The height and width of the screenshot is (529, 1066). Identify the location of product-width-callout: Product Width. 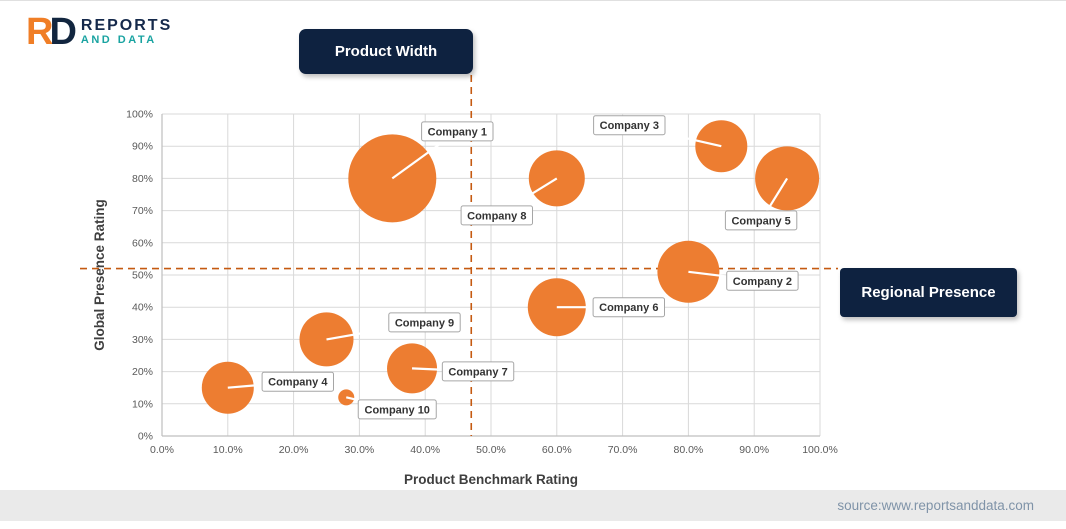
(386, 51).